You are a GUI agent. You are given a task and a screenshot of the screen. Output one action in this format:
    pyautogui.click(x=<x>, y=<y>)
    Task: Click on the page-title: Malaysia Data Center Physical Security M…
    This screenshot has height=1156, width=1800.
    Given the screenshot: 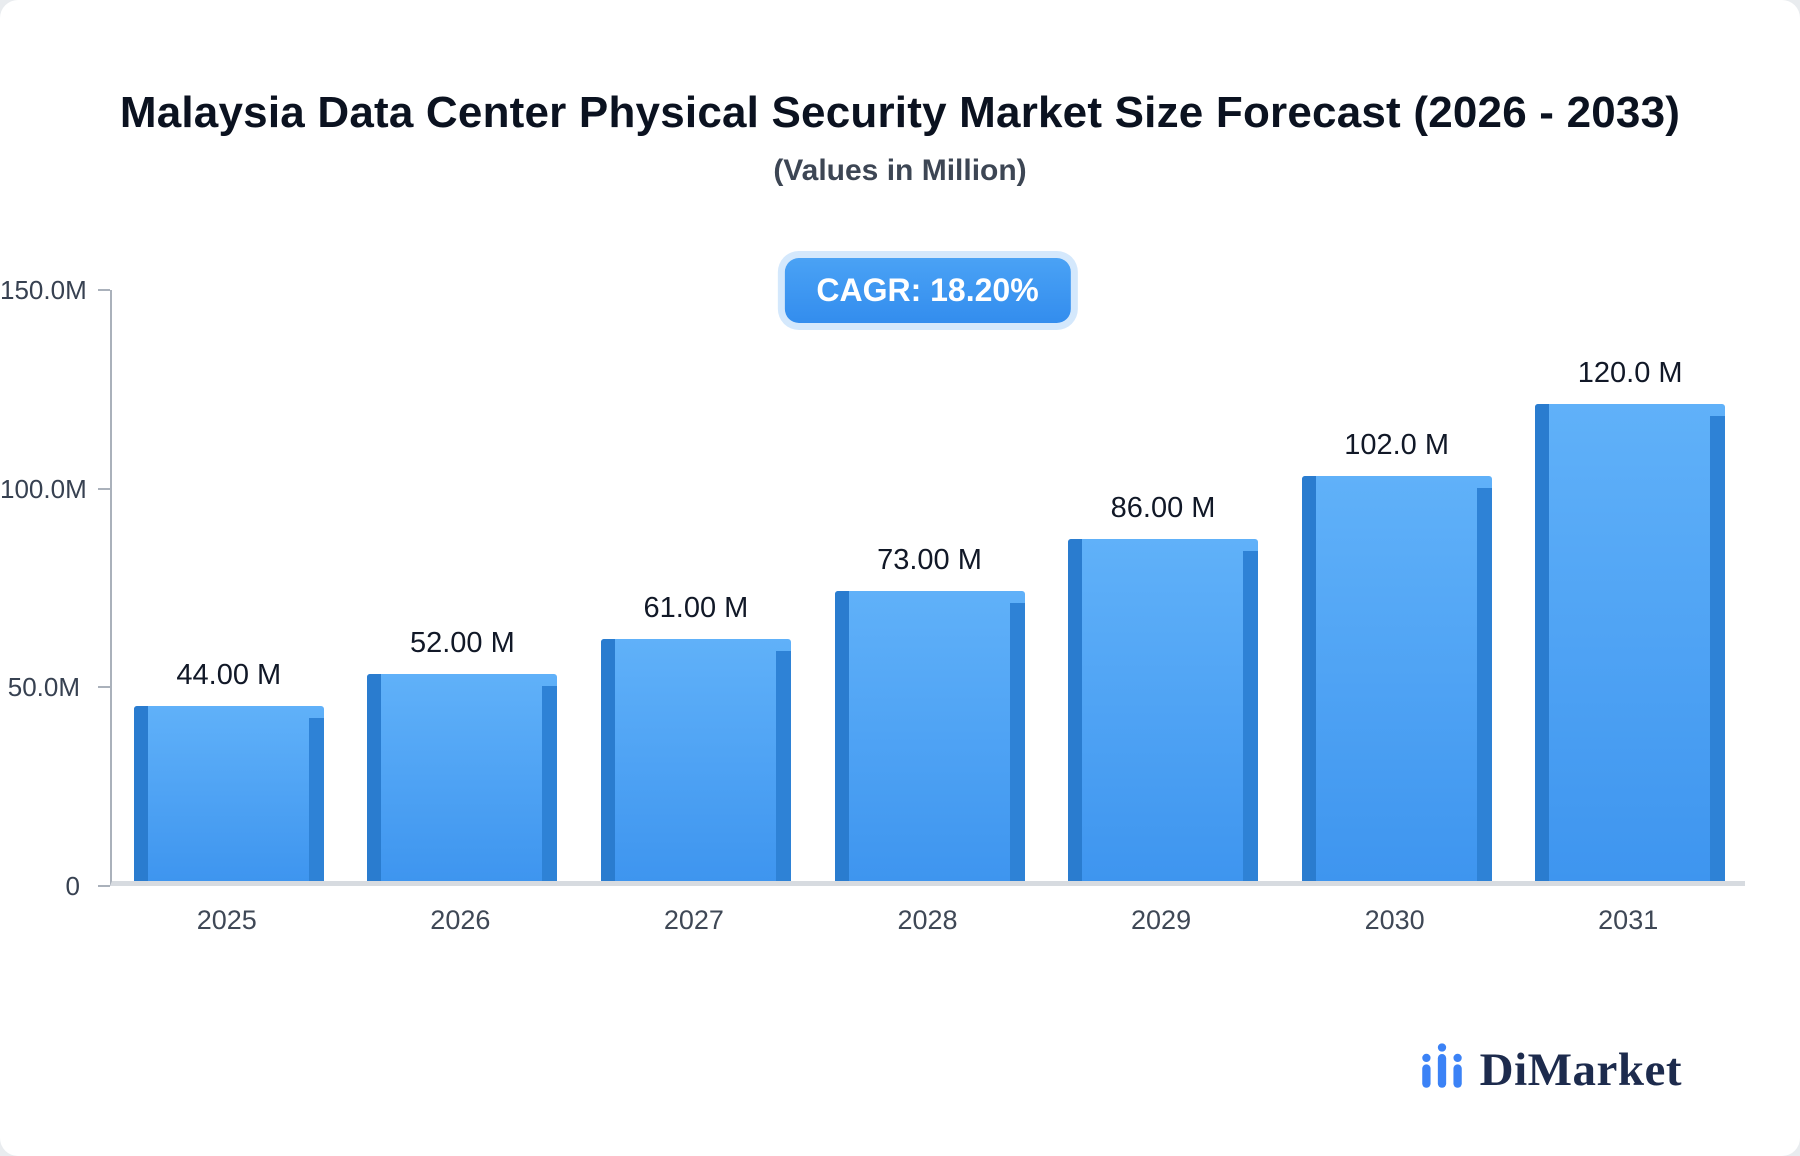 What is the action you would take?
    pyautogui.click(x=900, y=112)
    